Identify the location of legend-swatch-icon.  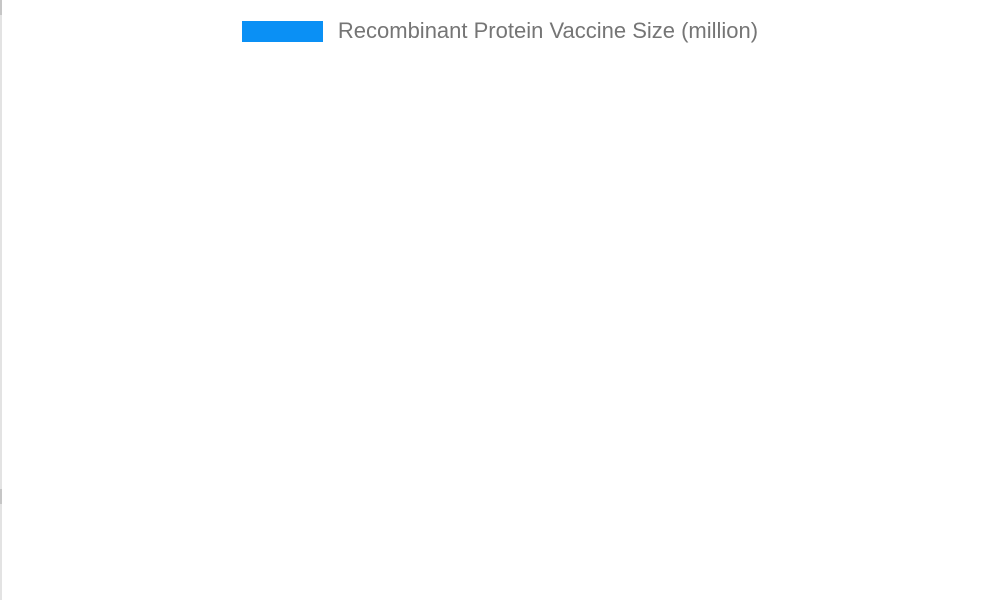
(282, 31).